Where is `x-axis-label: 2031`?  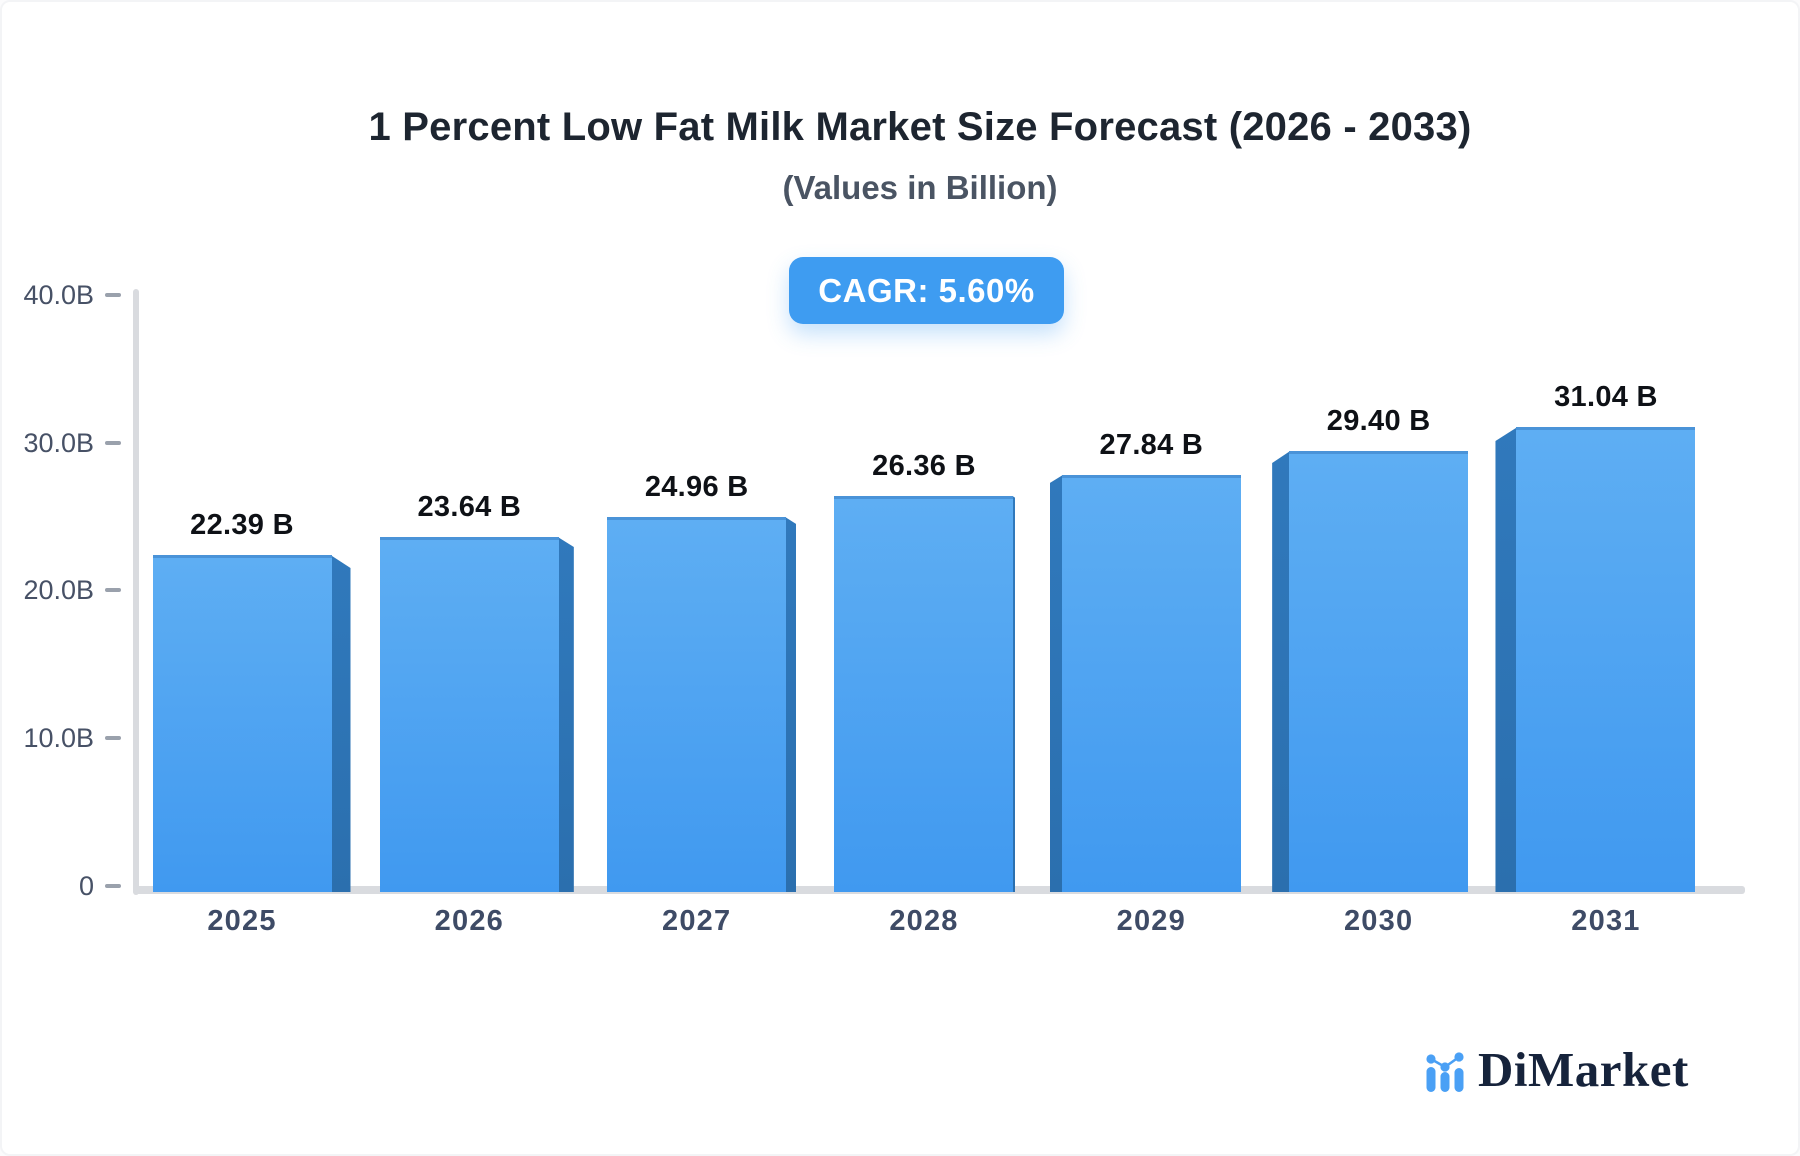 x-axis-label: 2031 is located at coordinates (1606, 921).